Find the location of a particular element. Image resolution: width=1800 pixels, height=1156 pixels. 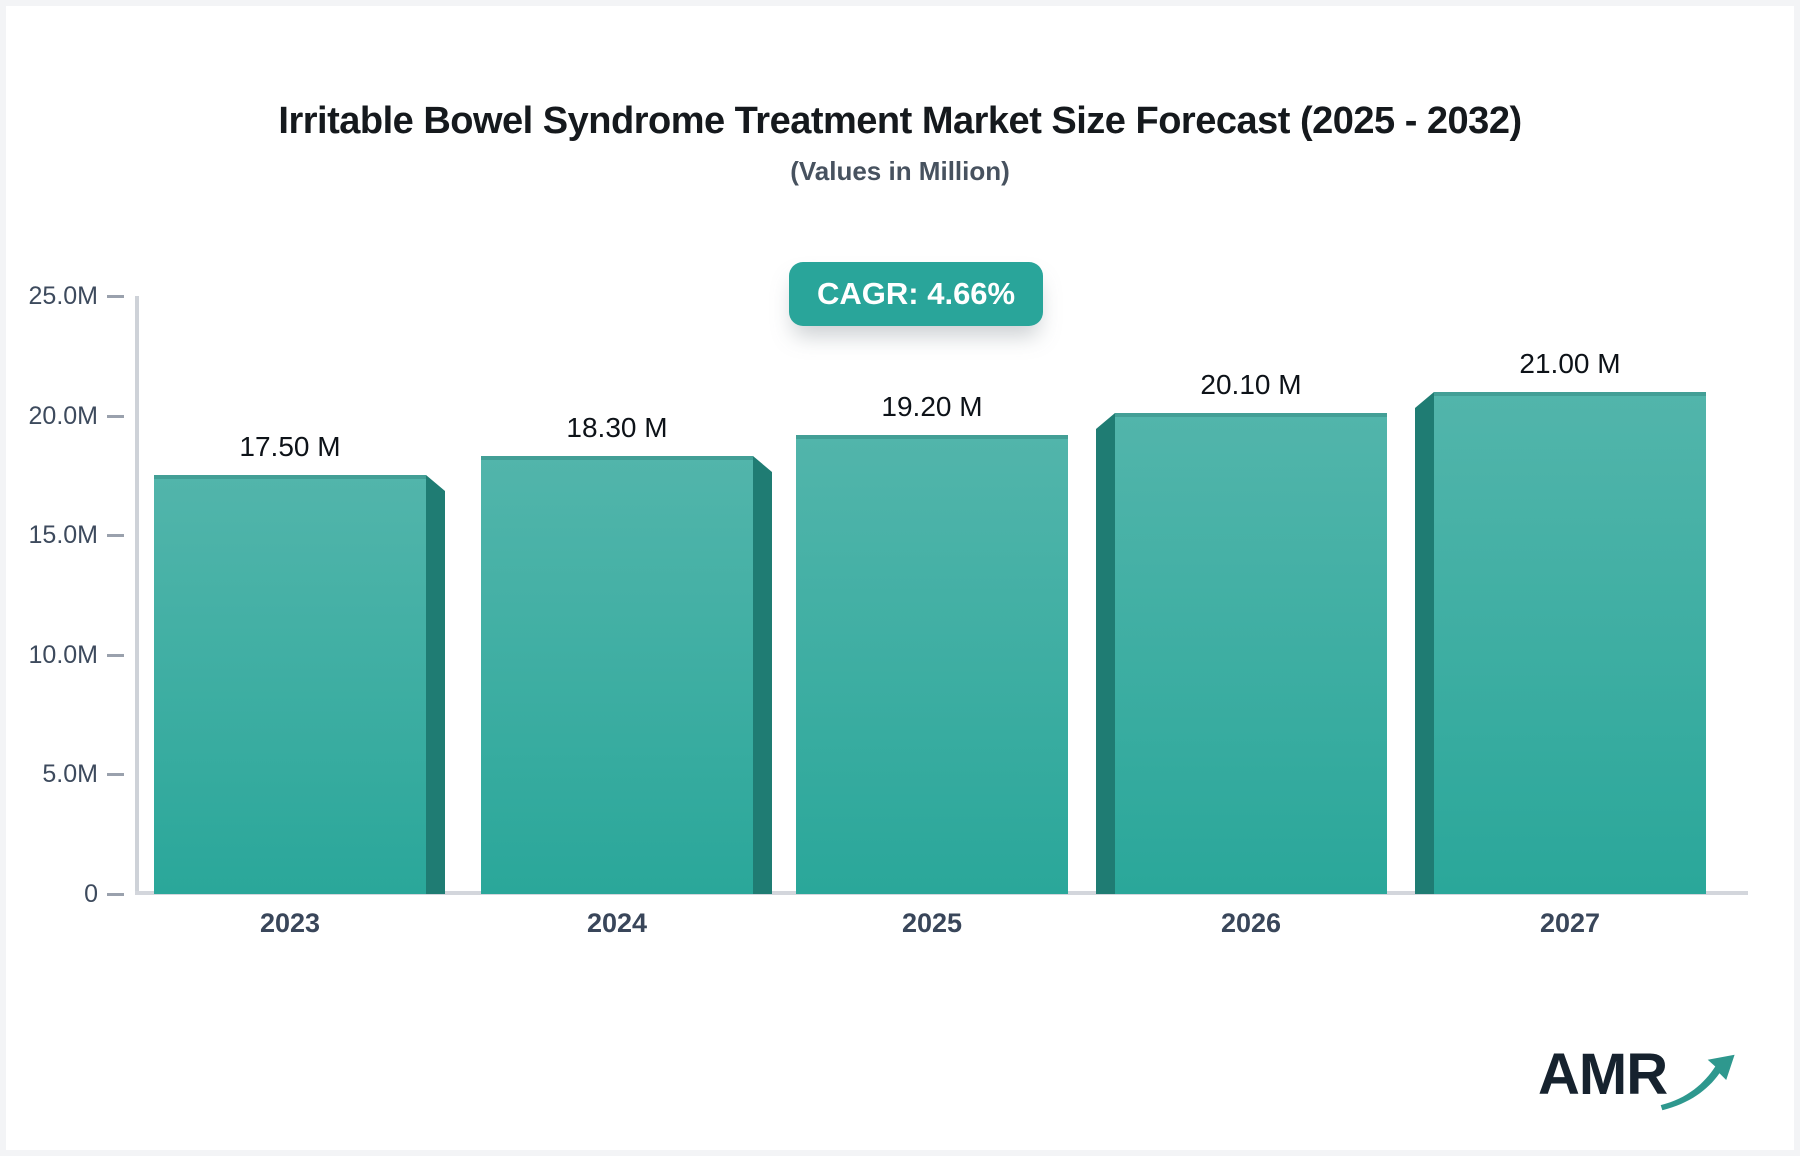

y-axis-label: 25.0M is located at coordinates (63, 296).